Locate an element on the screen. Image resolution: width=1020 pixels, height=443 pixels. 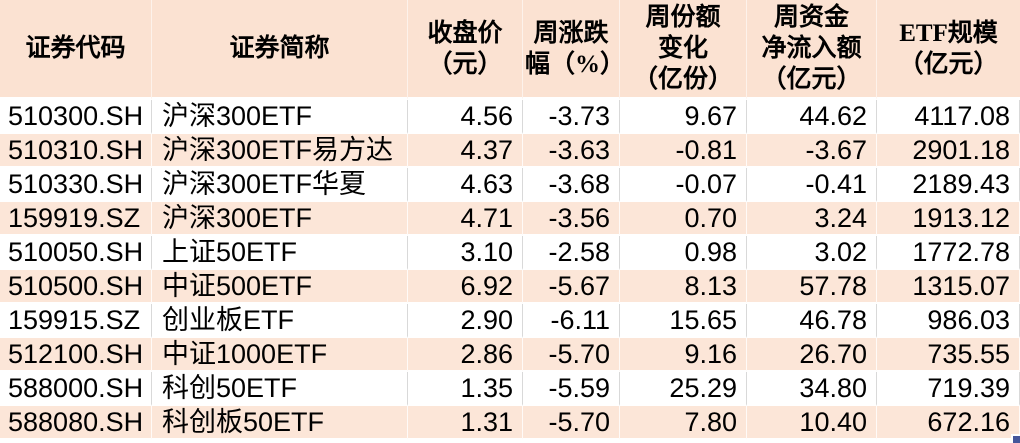
cell-name: 沪深300ETF华夏 is located at coordinates (280, 185).